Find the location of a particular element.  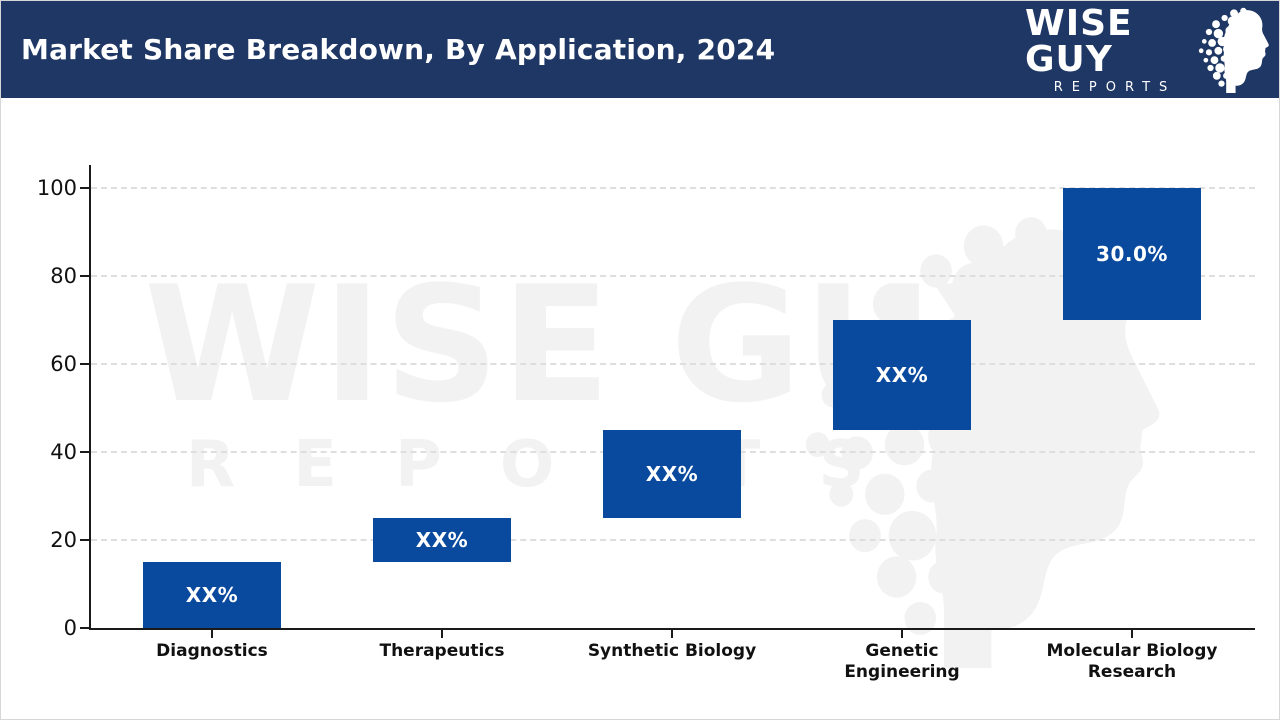

bar-genetic-engineering: XX% is located at coordinates (902, 375).